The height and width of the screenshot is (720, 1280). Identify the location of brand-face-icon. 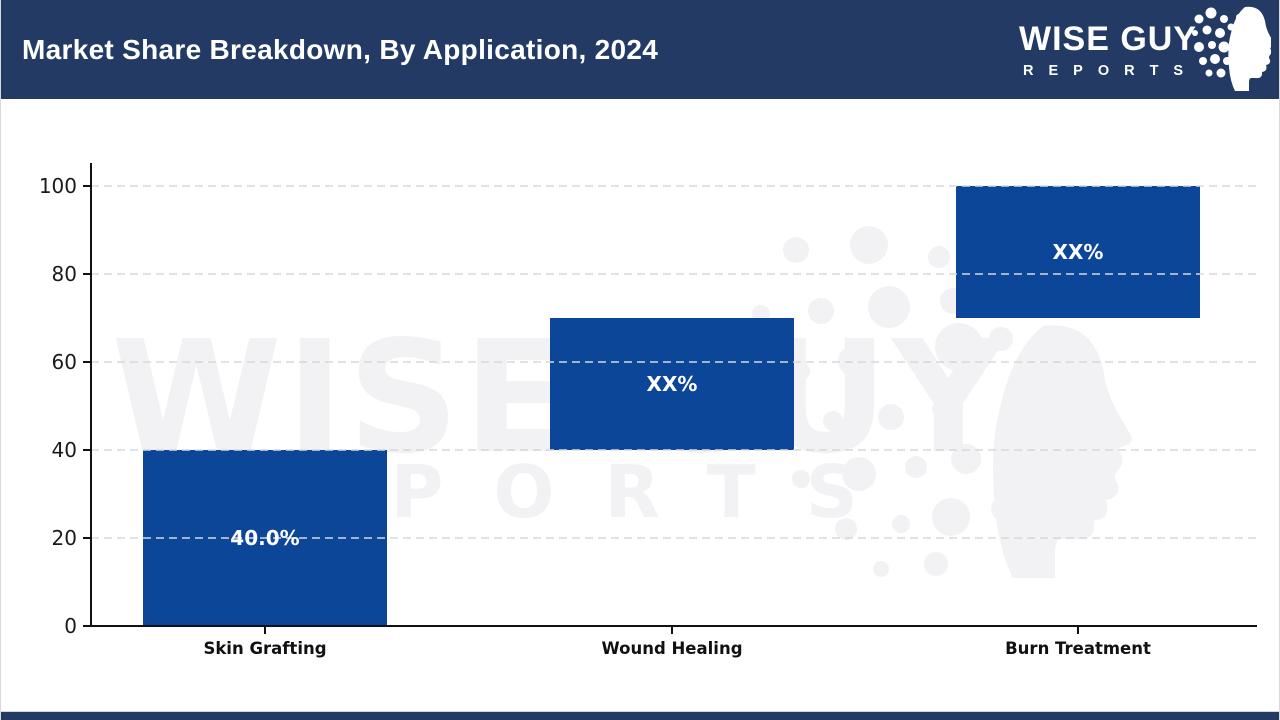
(1231, 48).